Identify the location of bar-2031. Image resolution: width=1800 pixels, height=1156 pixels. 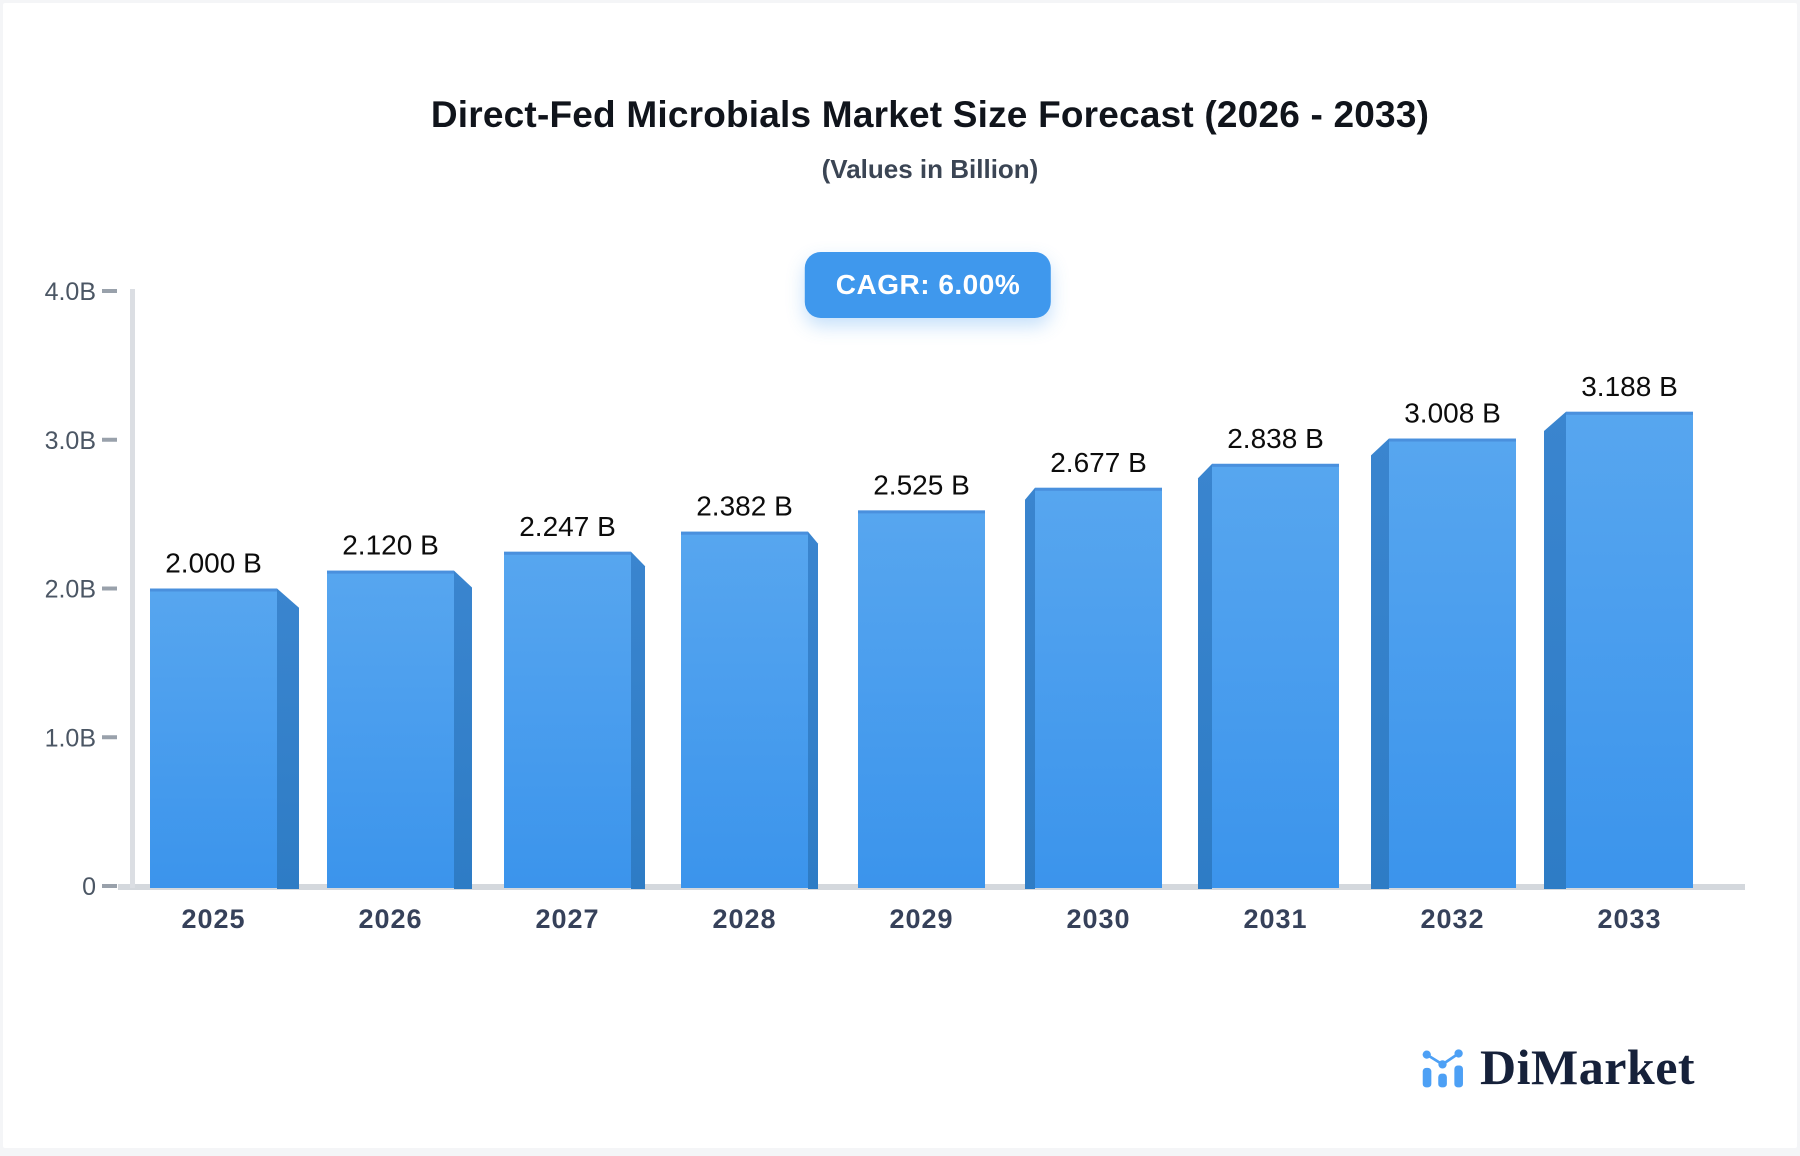
(1268, 676).